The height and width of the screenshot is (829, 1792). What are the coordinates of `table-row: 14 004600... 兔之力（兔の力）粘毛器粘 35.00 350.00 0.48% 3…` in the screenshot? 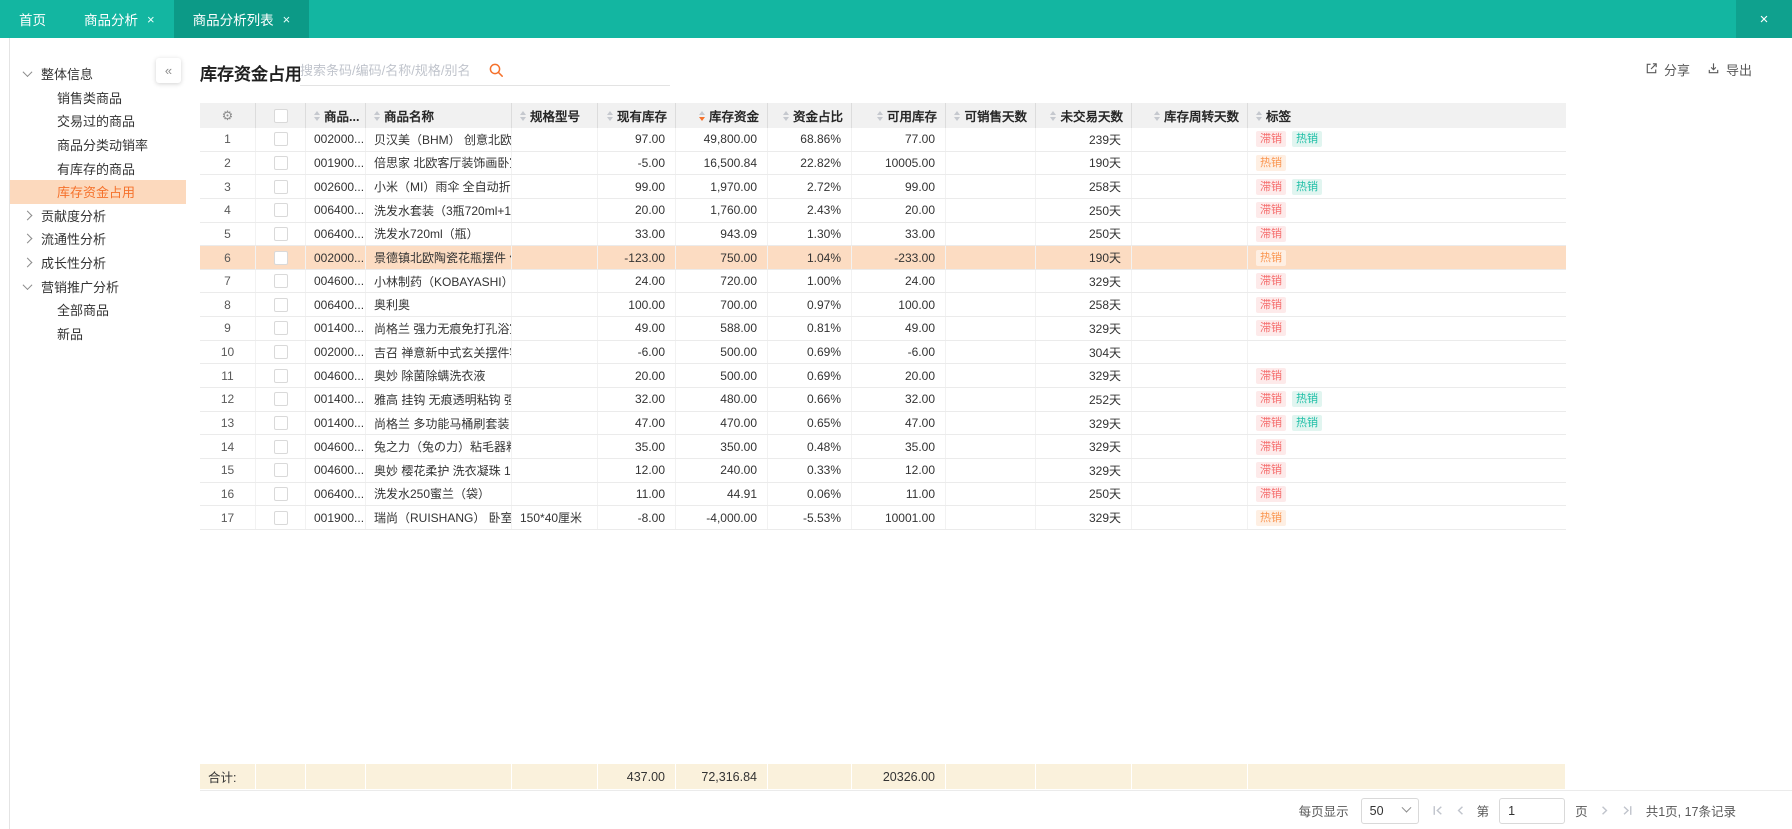 It's located at (883, 447).